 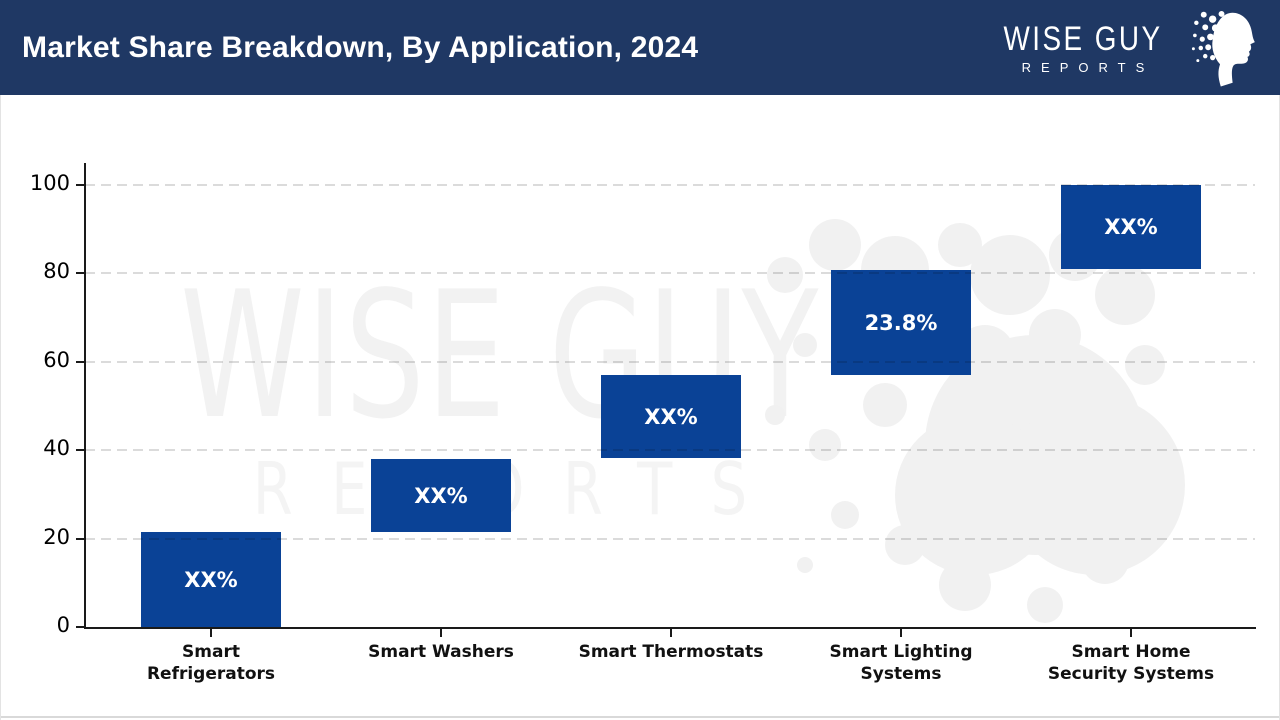 What do you see at coordinates (63, 625) in the screenshot?
I see `y-tick-label: 0` at bounding box center [63, 625].